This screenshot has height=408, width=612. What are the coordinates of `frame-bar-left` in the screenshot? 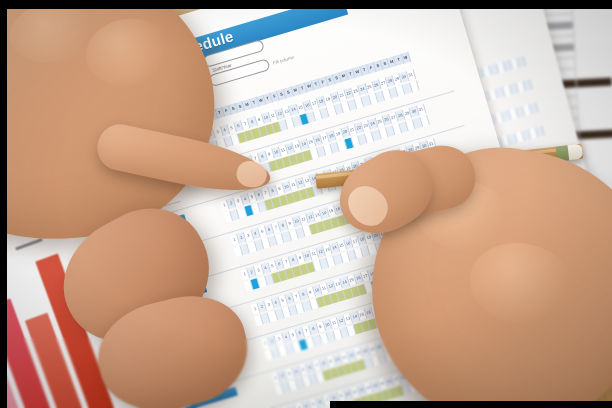 It's located at (3, 204).